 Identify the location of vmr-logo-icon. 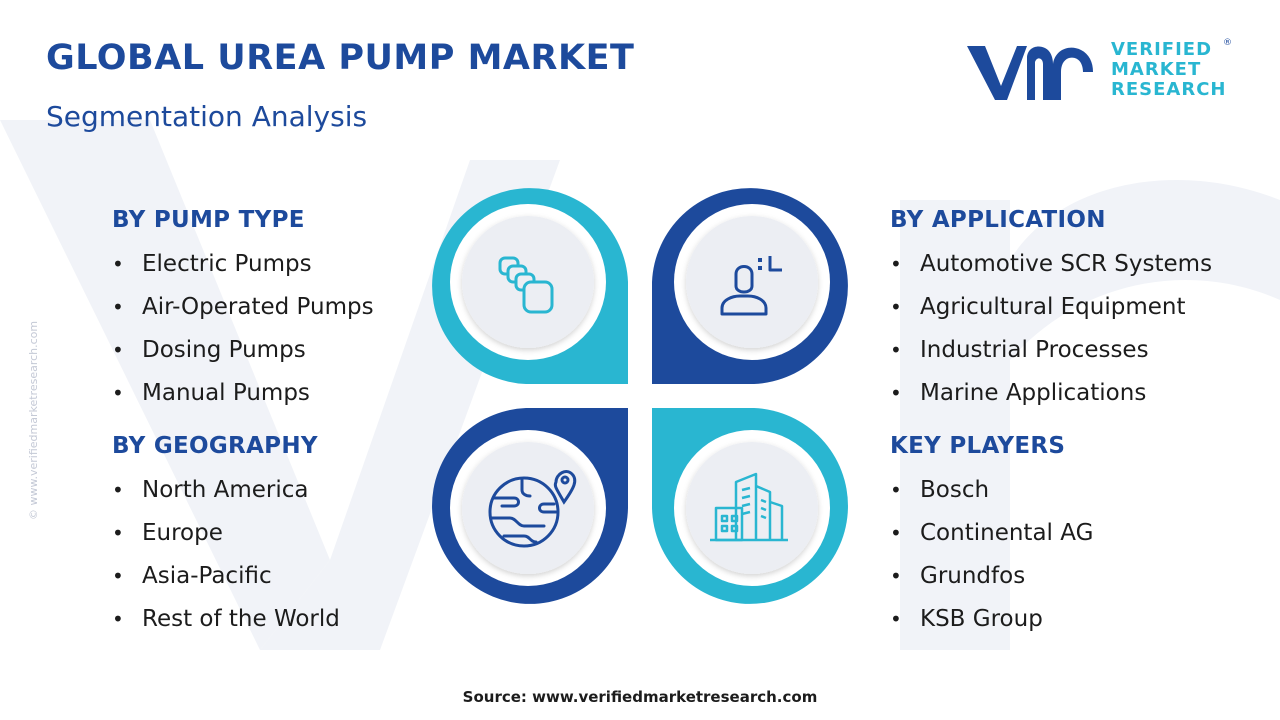
(1030, 73).